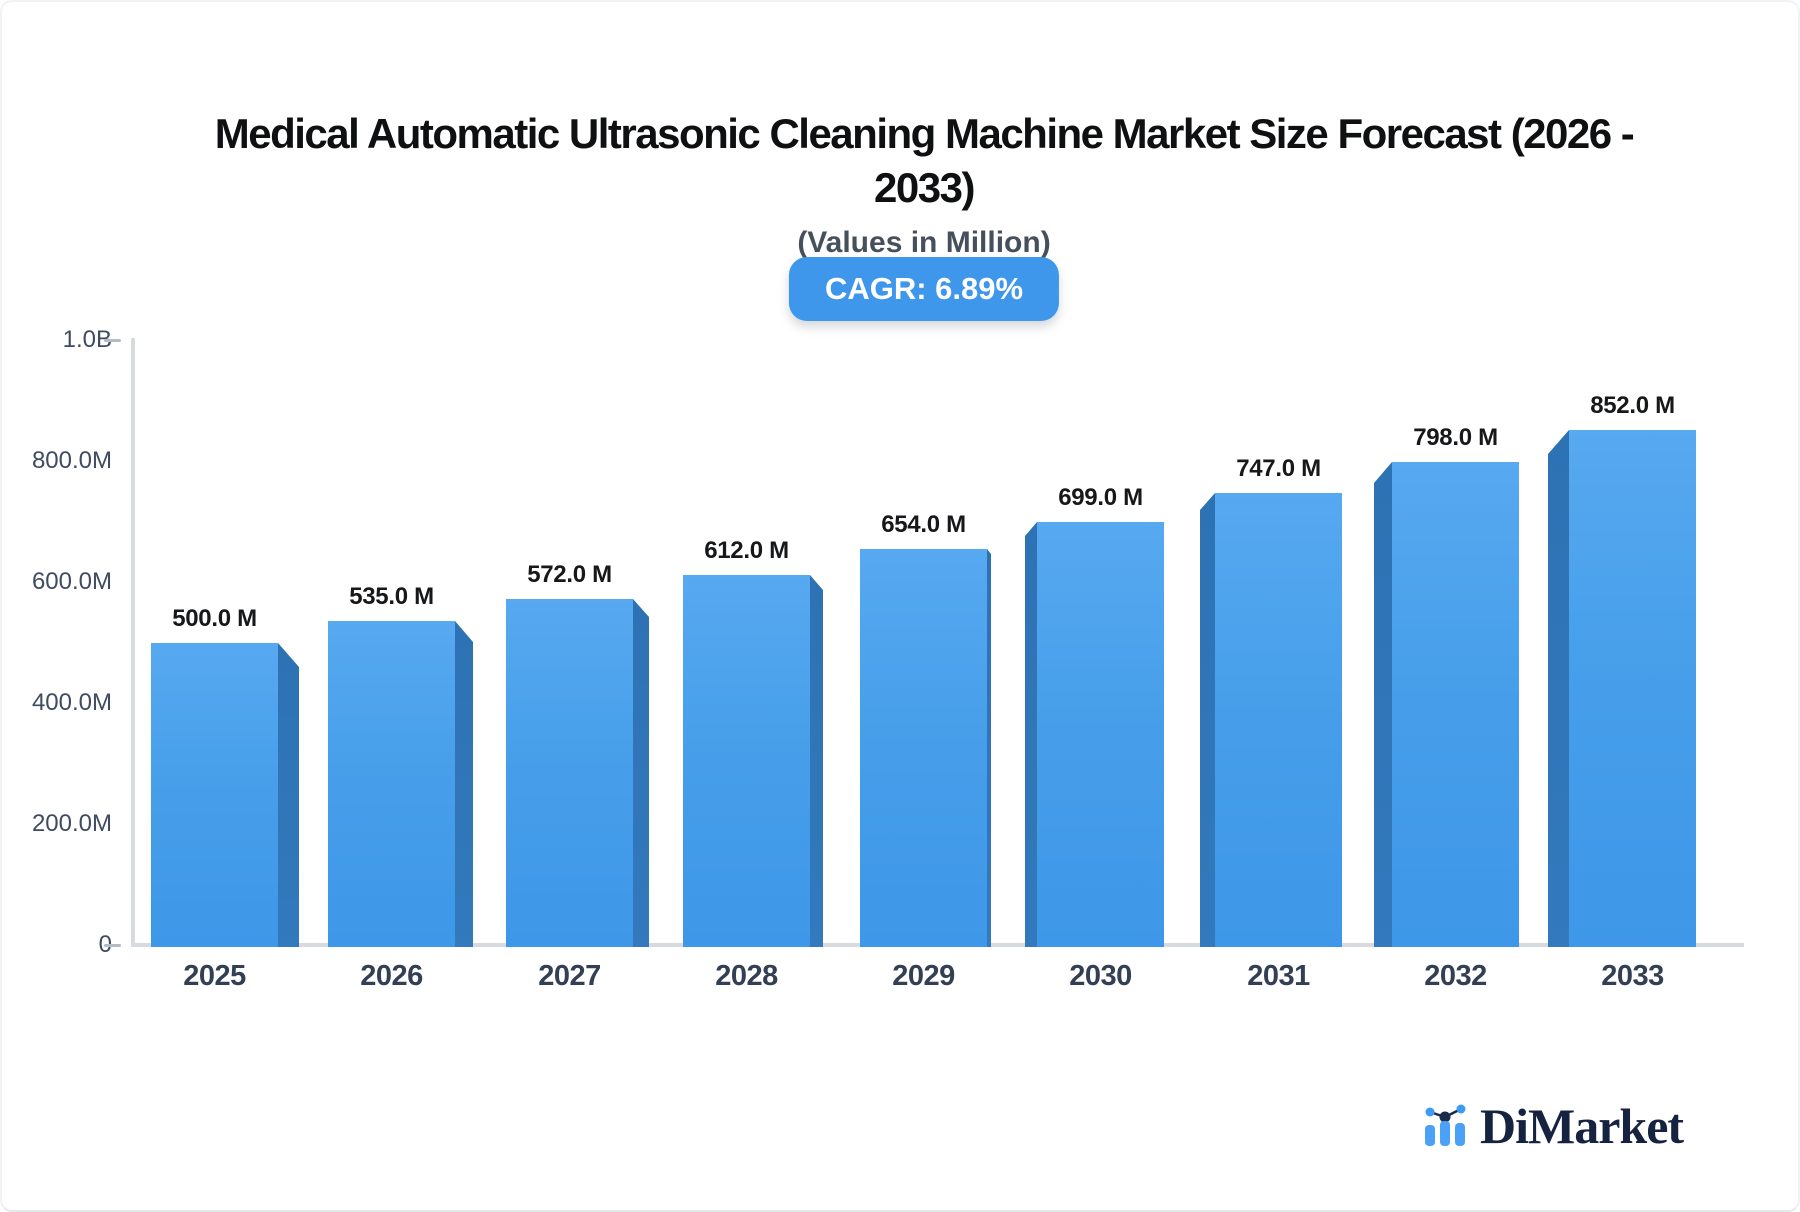 The height and width of the screenshot is (1212, 1800). What do you see at coordinates (746, 976) in the screenshot?
I see `x-axis-label: 2028` at bounding box center [746, 976].